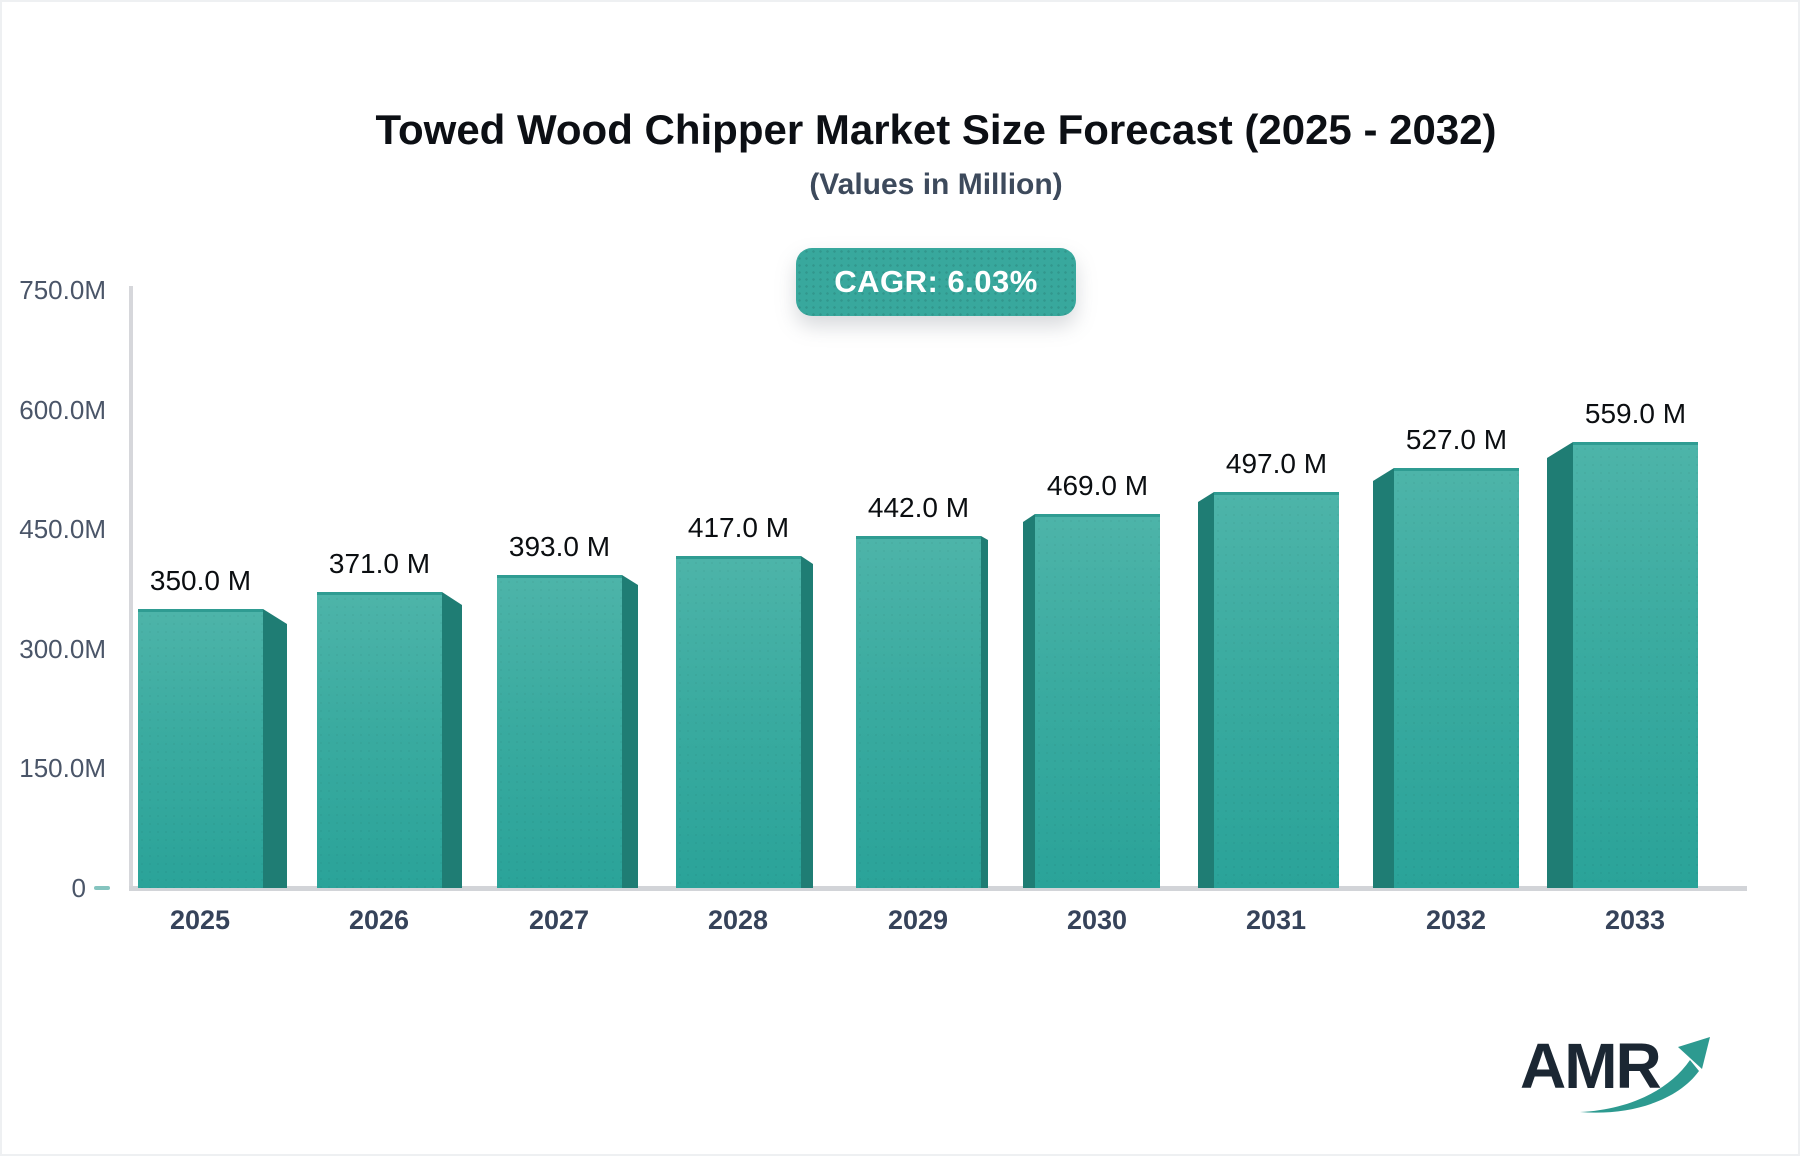 The height and width of the screenshot is (1156, 1800). Describe the element at coordinates (938, 888) in the screenshot. I see `x-axis-line` at that location.